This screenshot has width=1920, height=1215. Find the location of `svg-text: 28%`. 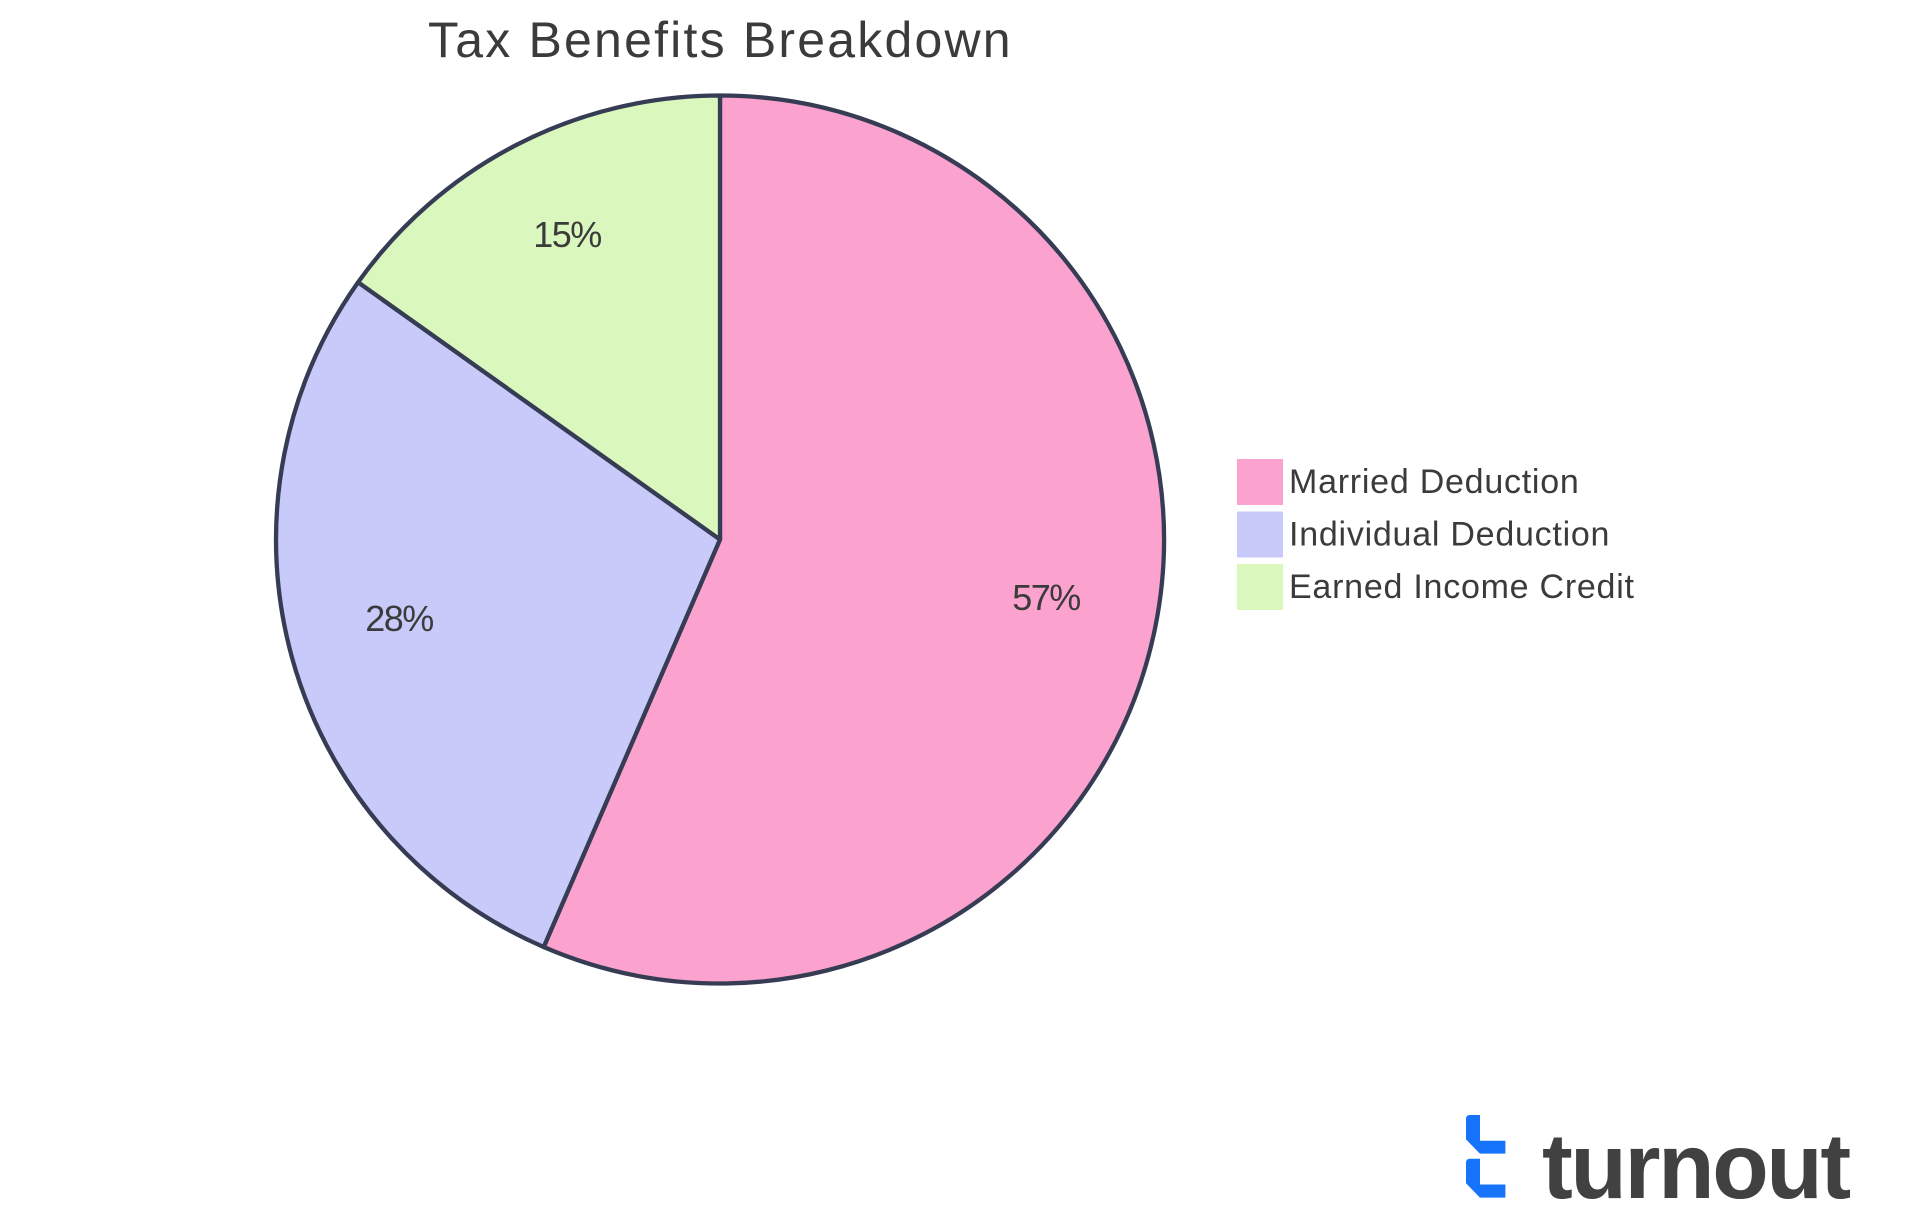

svg-text: 28% is located at coordinates (399, 618).